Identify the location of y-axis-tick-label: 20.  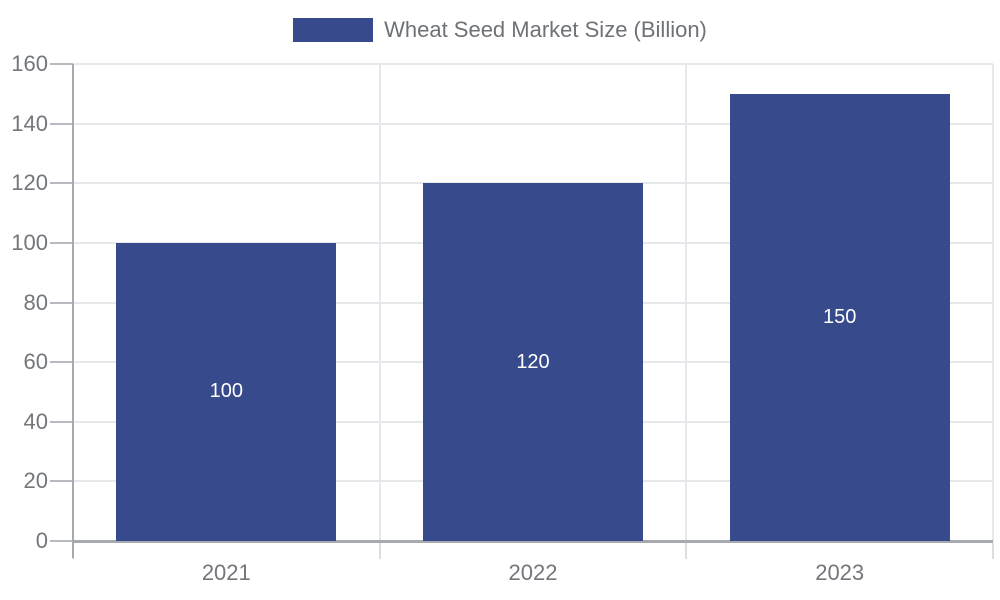
(35, 481).